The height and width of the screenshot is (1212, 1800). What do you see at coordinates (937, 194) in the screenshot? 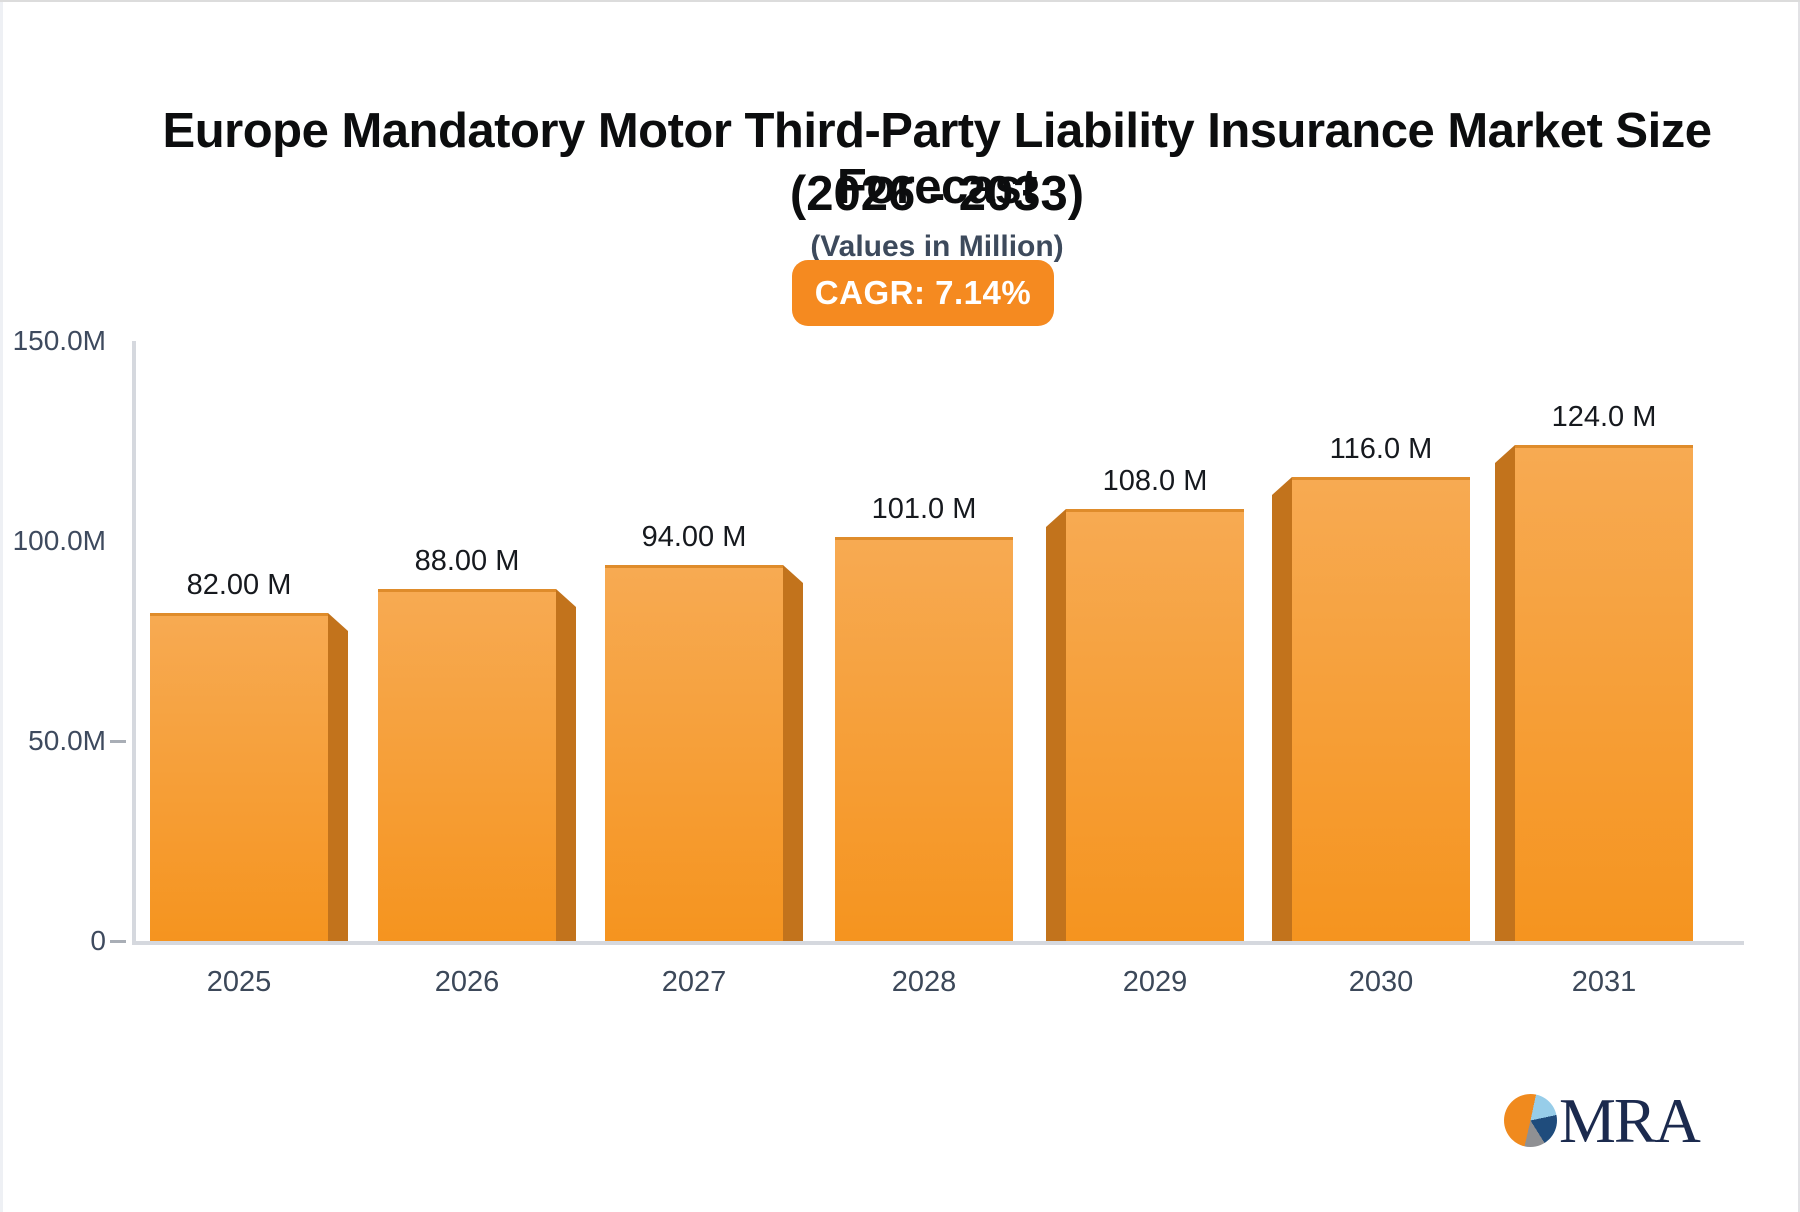
I see `chart-title-line2: (2026 - 2033)` at bounding box center [937, 194].